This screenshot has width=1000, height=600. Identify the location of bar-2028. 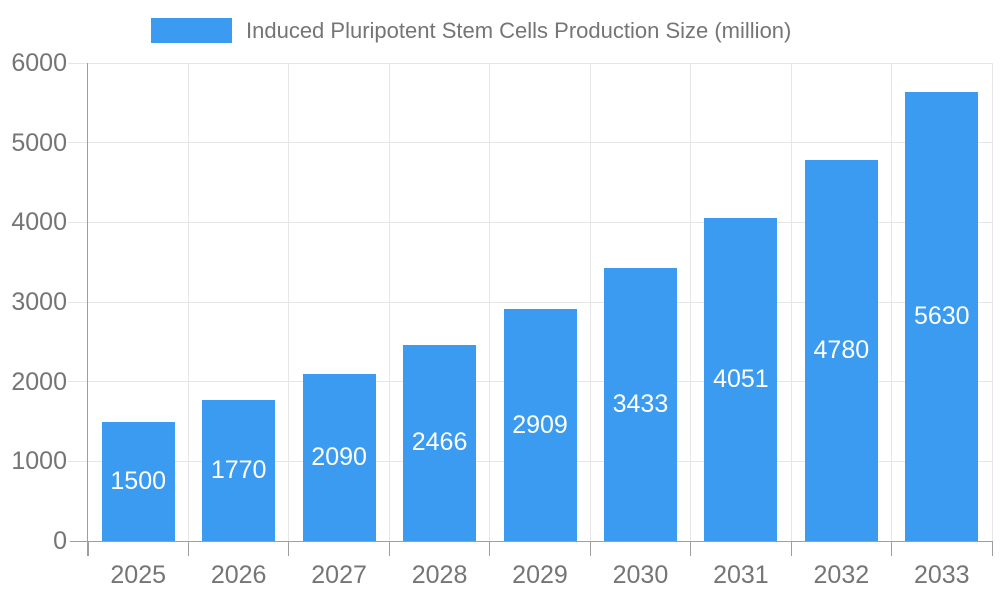
(440, 442).